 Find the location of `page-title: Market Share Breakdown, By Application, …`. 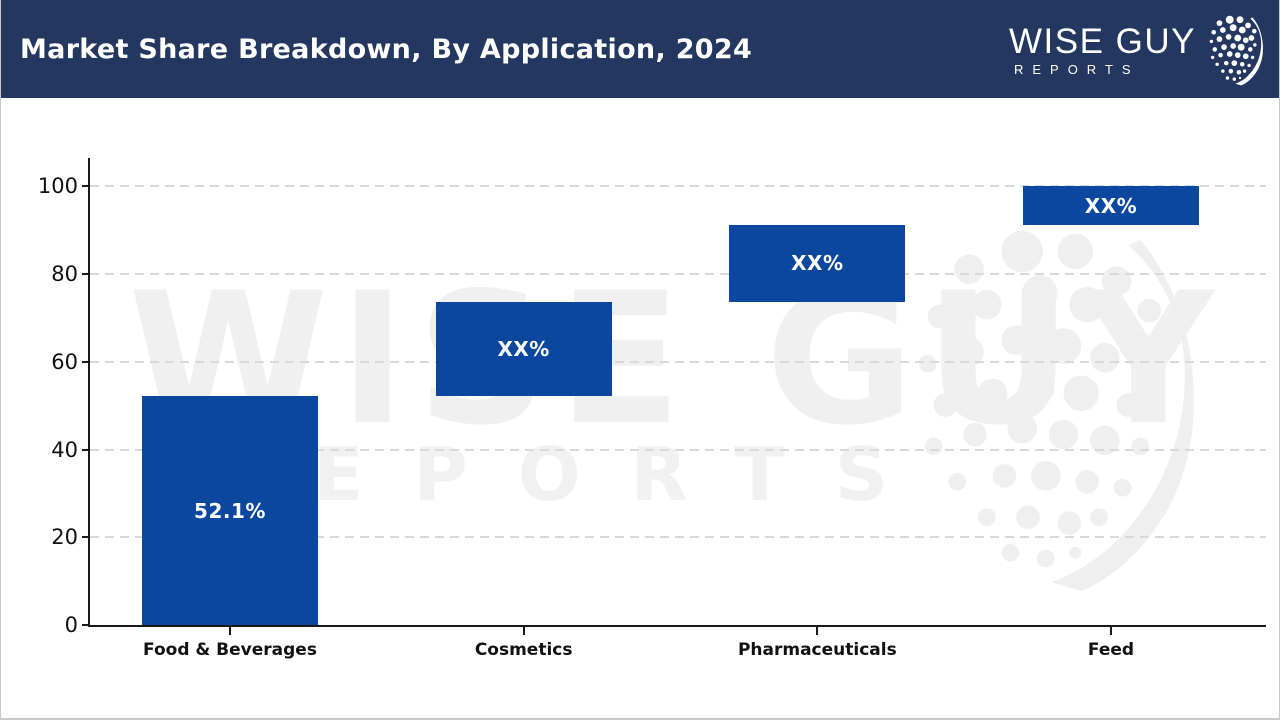

page-title: Market Share Breakdown, By Application, … is located at coordinates (386, 49).